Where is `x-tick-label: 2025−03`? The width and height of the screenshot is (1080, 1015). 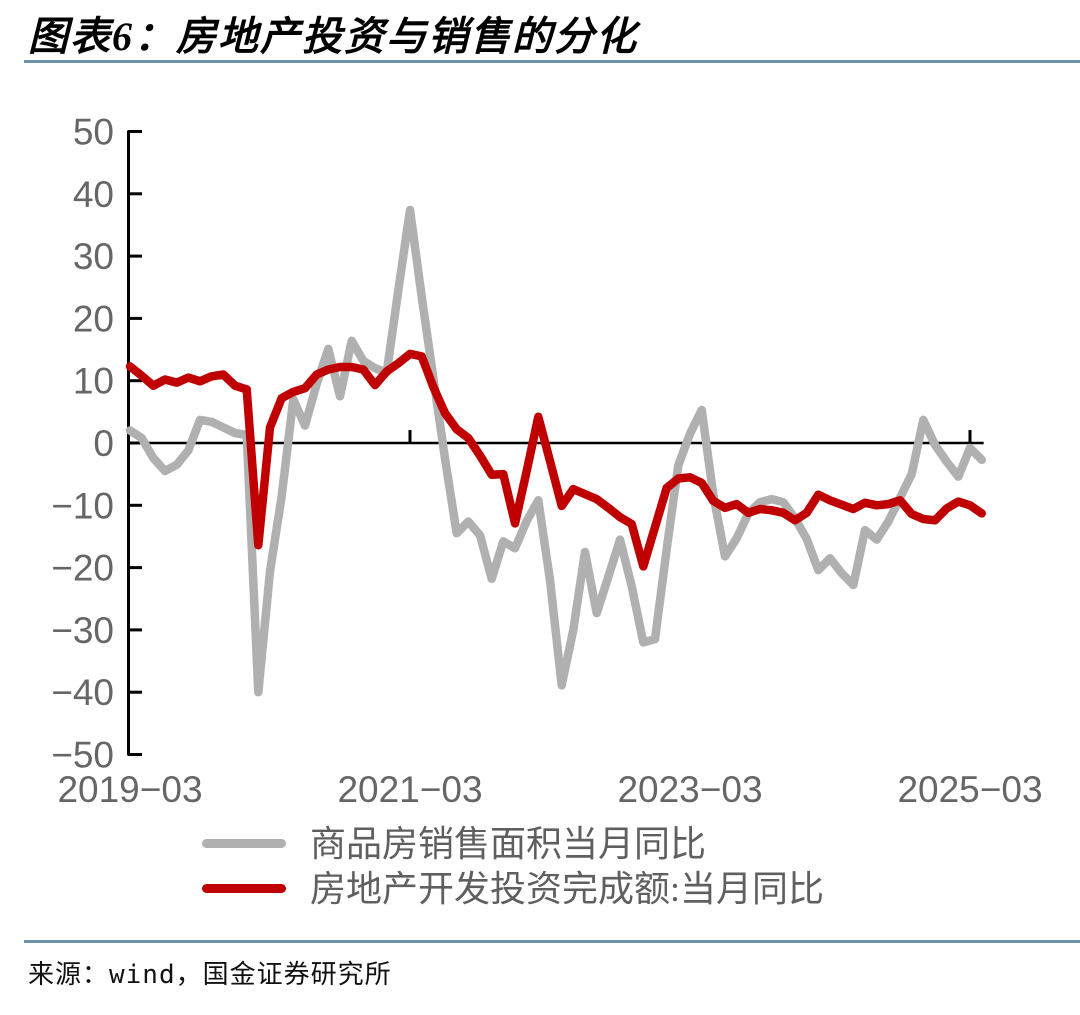
x-tick-label: 2025−03 is located at coordinates (969, 789).